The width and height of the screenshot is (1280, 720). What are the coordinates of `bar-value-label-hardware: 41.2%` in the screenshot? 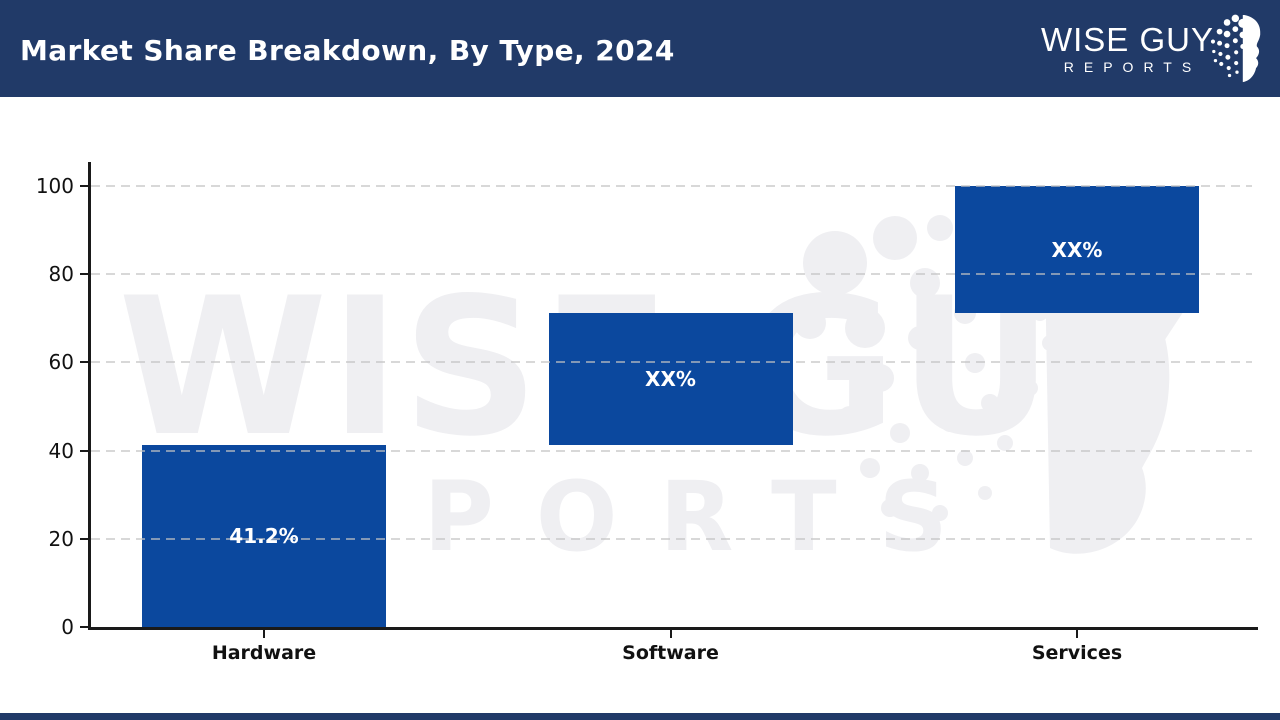 It's located at (264, 536).